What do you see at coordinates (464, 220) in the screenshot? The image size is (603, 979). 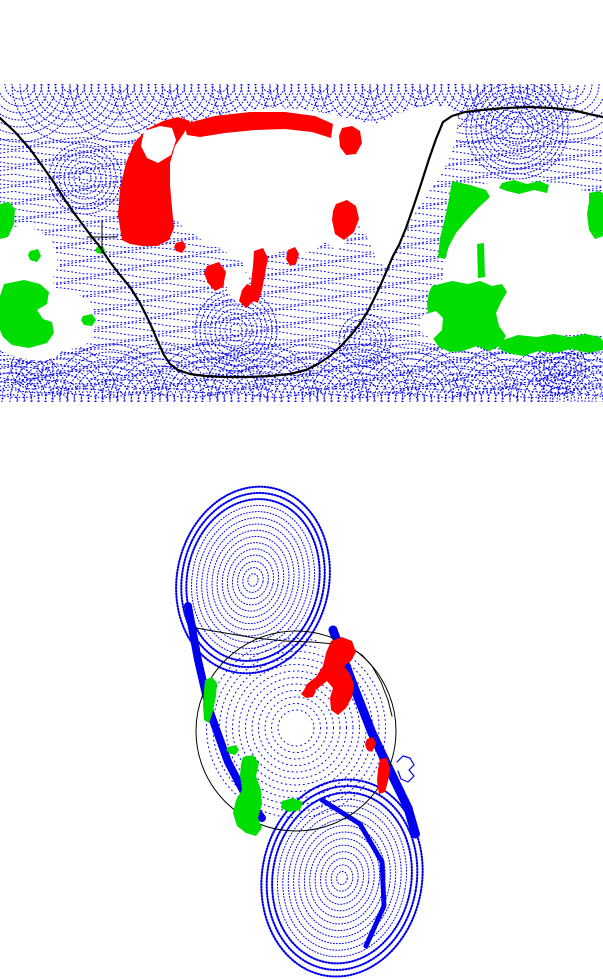 I see `green-patch-right-border` at bounding box center [464, 220].